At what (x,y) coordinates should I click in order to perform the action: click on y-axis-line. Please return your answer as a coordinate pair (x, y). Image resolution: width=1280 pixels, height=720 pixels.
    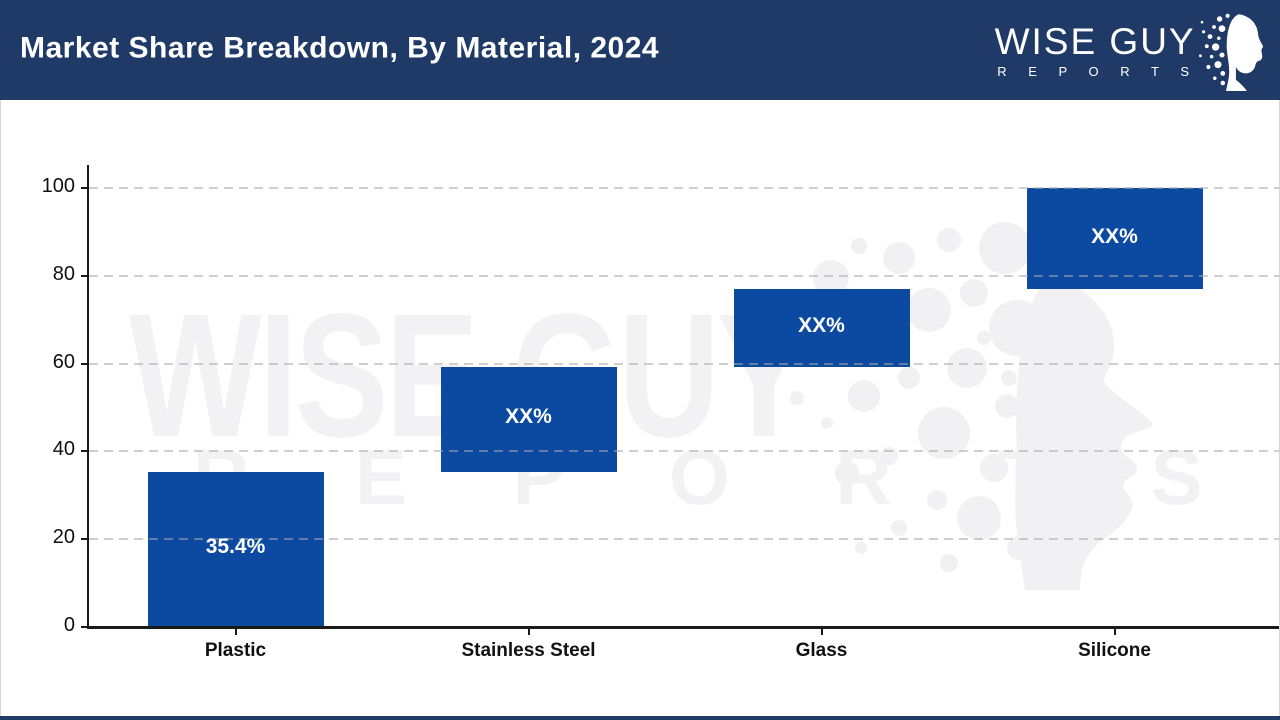
    Looking at the image, I should click on (88, 397).